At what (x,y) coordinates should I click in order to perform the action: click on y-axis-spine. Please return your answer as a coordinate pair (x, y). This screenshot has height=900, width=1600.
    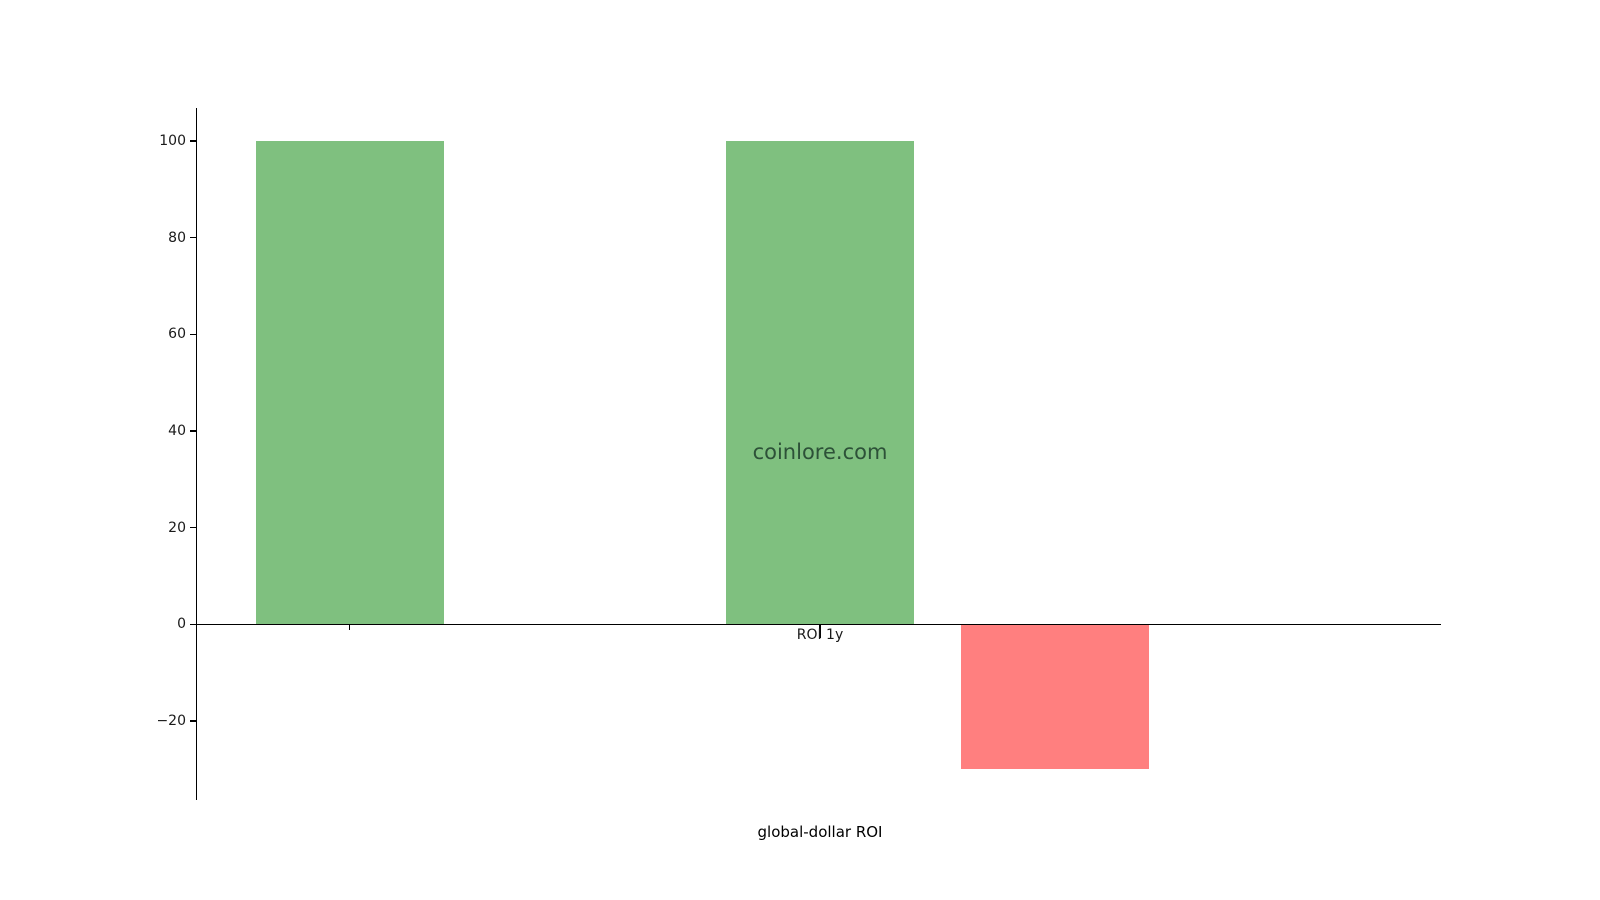
    Looking at the image, I should click on (197, 454).